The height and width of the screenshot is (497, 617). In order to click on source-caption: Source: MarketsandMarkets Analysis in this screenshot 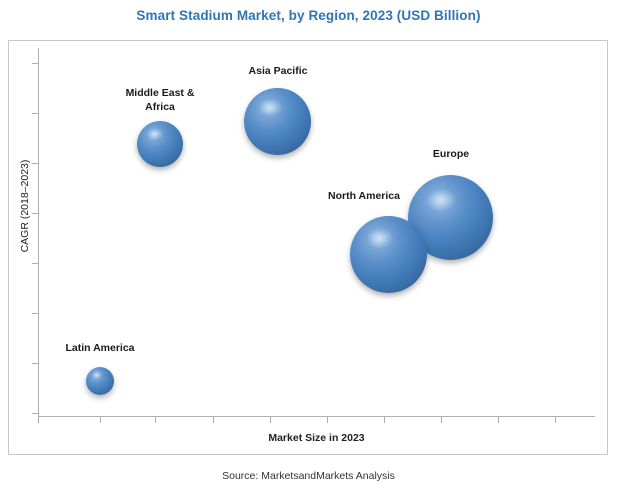, I will do `click(308, 476)`.